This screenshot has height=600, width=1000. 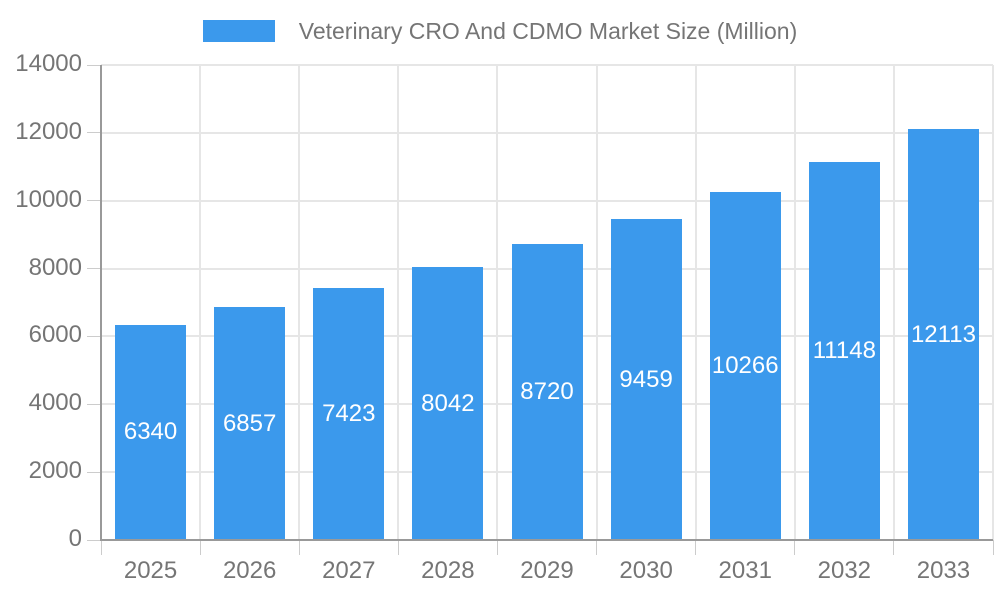 What do you see at coordinates (48, 199) in the screenshot?
I see `y-axis-tick-label: 10000` at bounding box center [48, 199].